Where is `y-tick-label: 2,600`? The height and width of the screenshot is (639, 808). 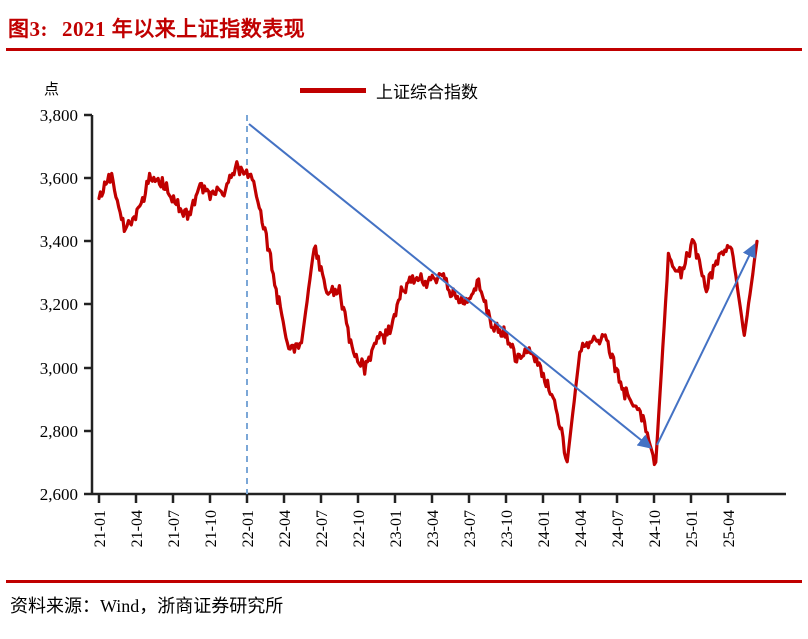
y-tick-label: 2,600 is located at coordinates (59, 494).